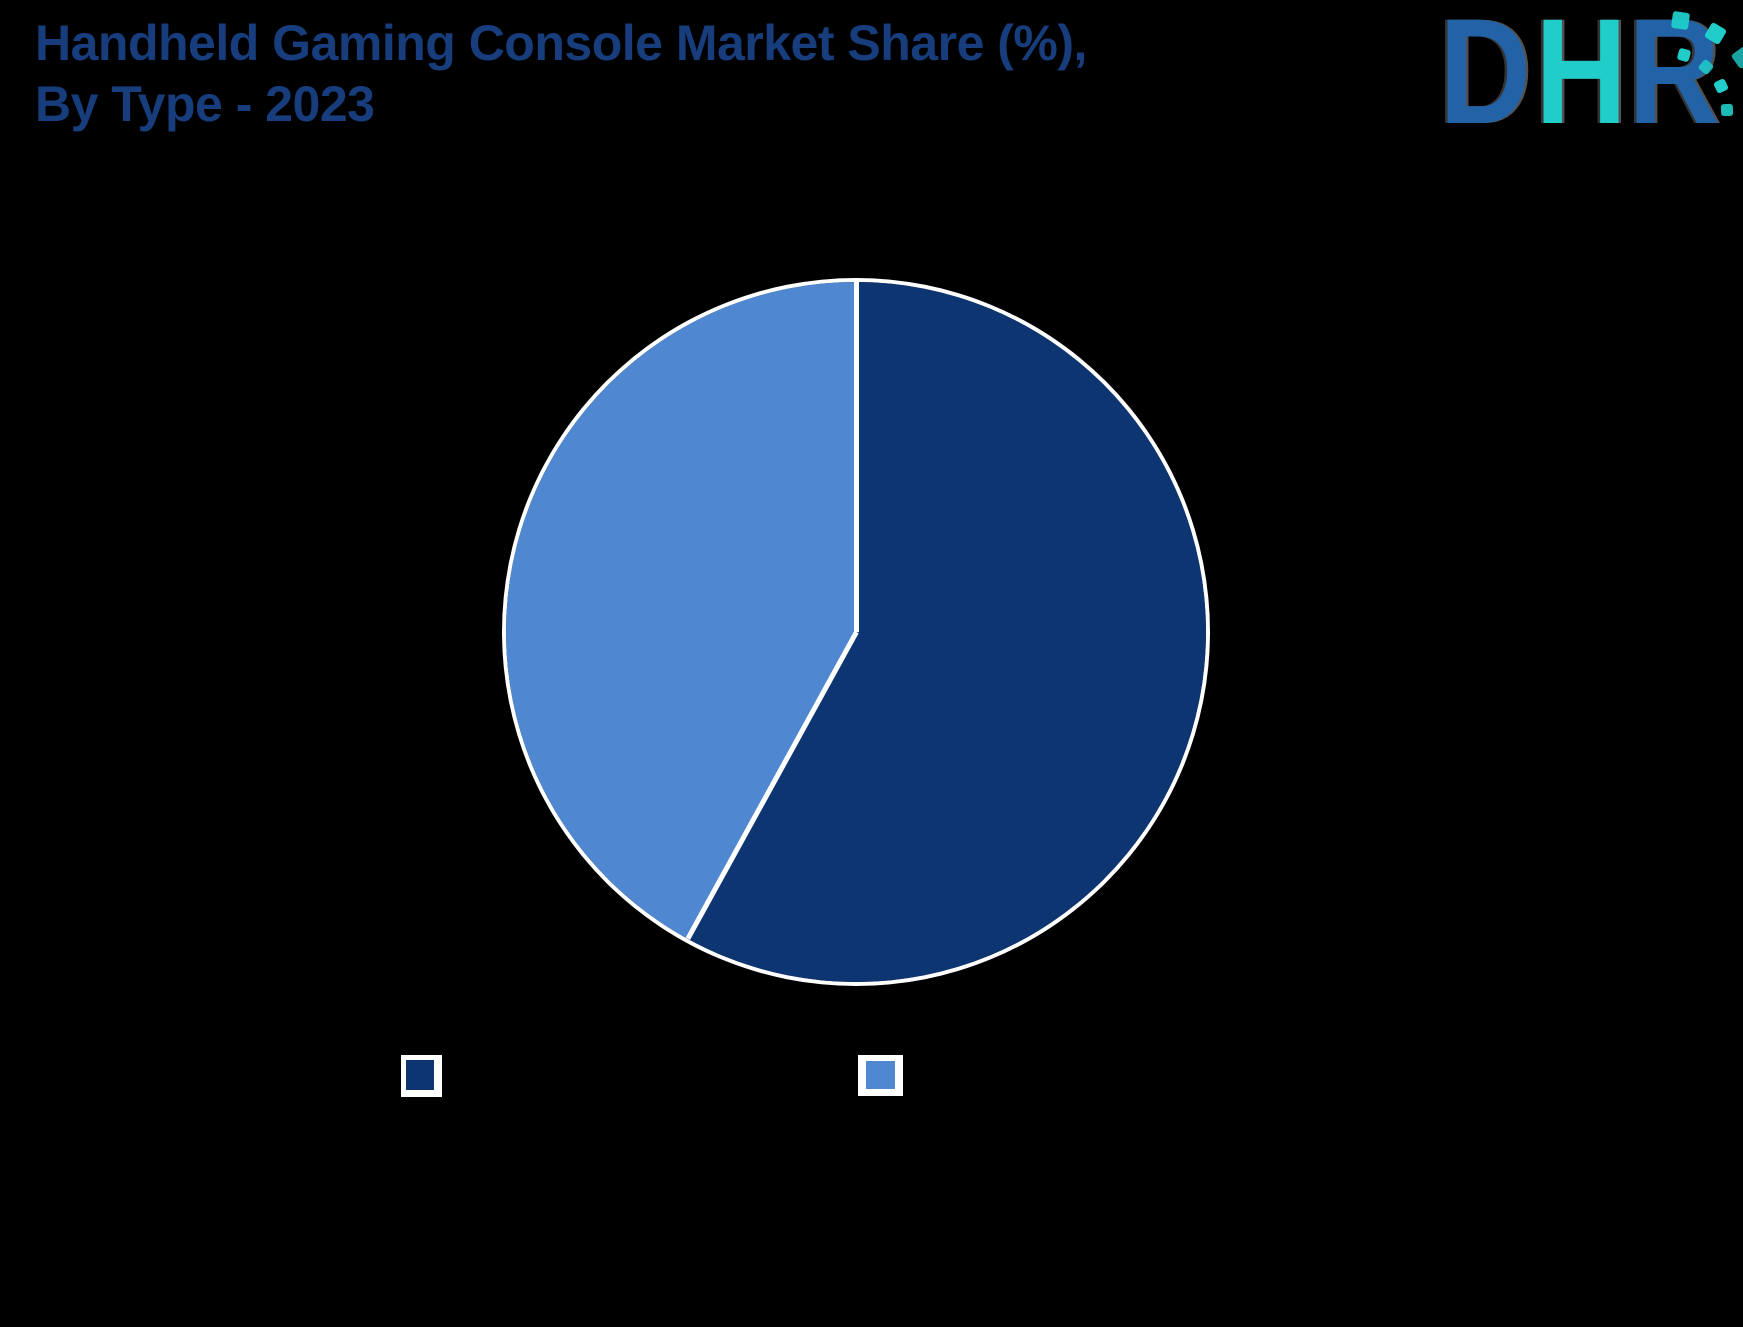 The image size is (1743, 1327). I want to click on legend-swatch-2-border, so click(880, 1075).